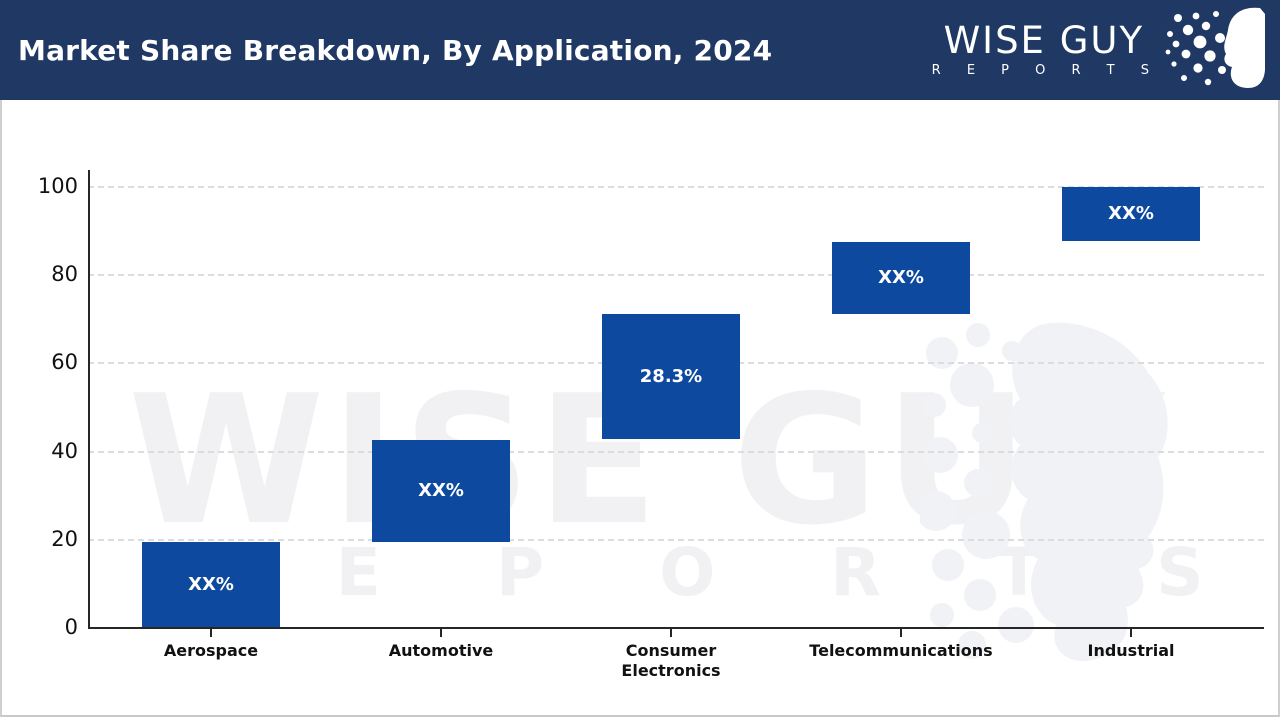 This screenshot has width=1280, height=720. I want to click on x-axis-category-label: Telecommunications, so click(901, 650).